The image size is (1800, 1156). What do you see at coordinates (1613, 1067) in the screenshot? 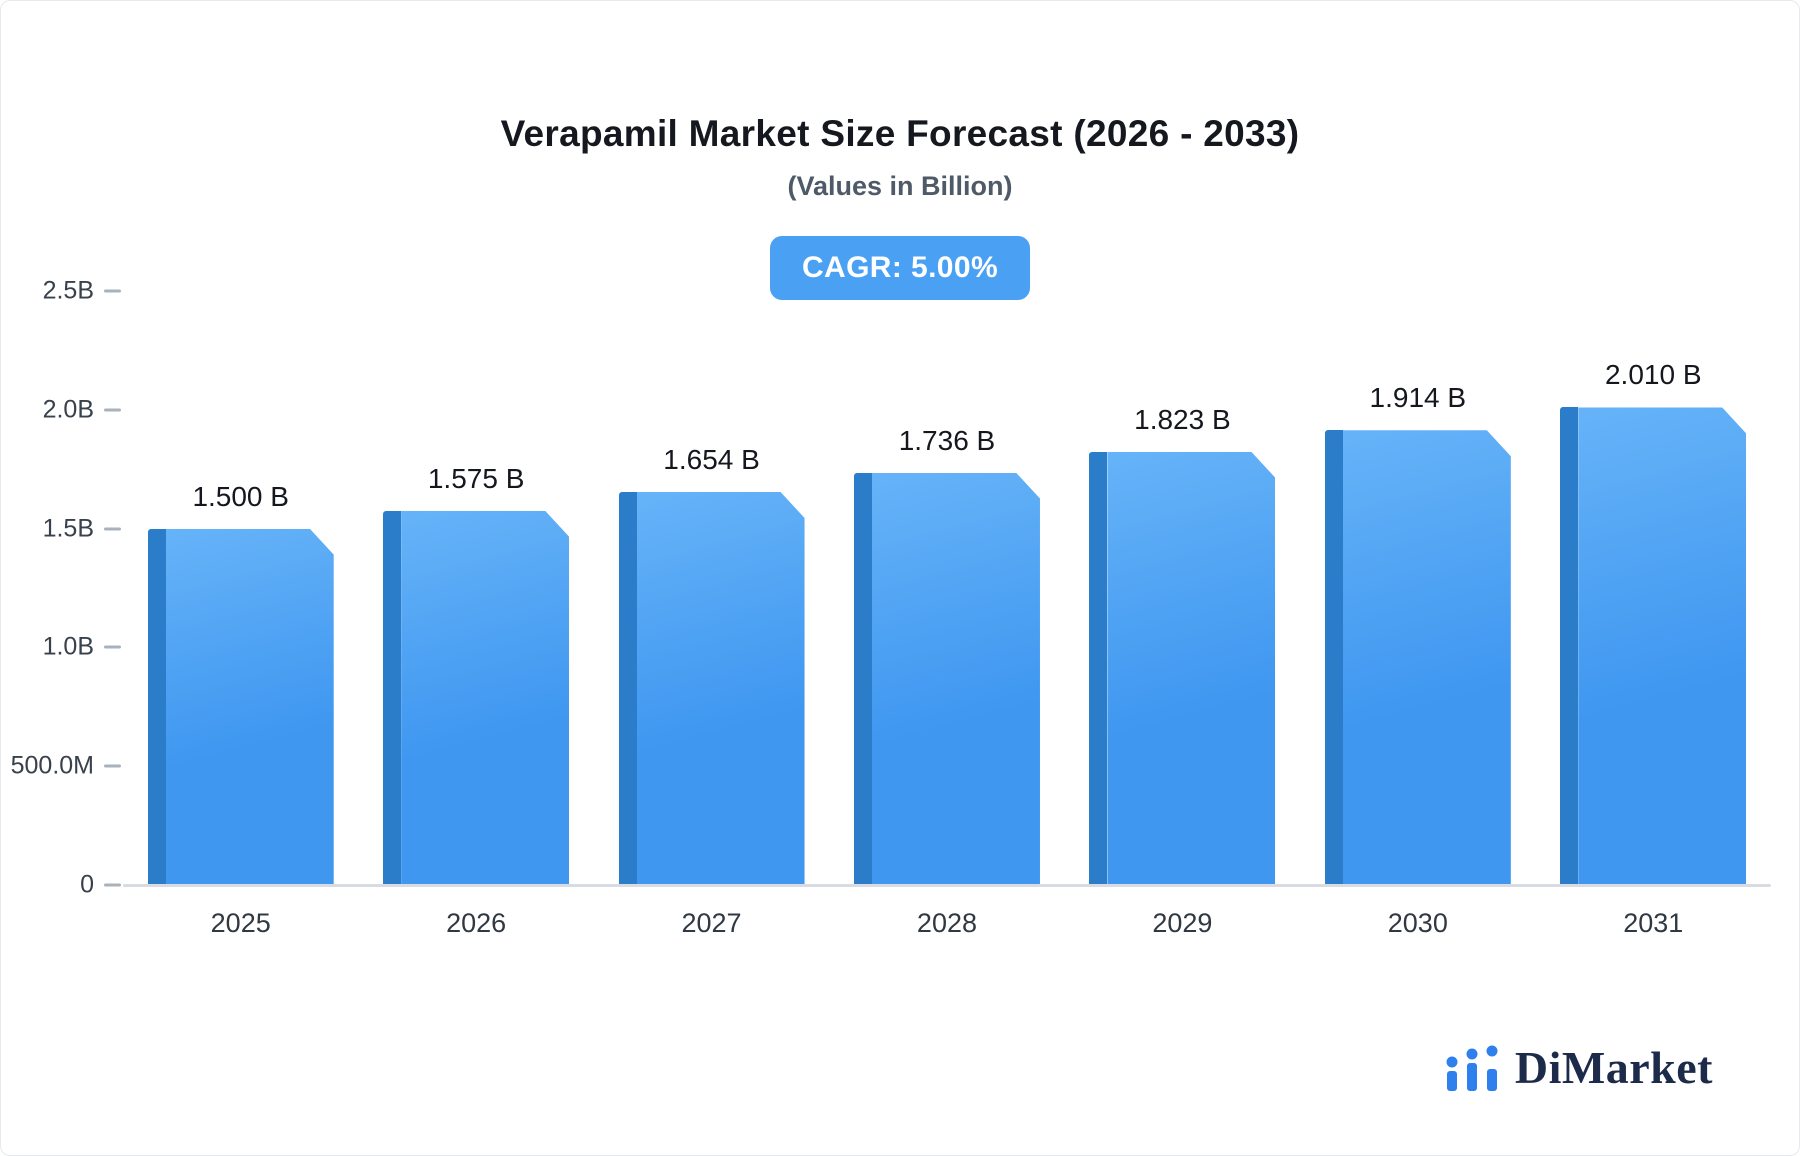
I see `brand-name: DiMarket` at bounding box center [1613, 1067].